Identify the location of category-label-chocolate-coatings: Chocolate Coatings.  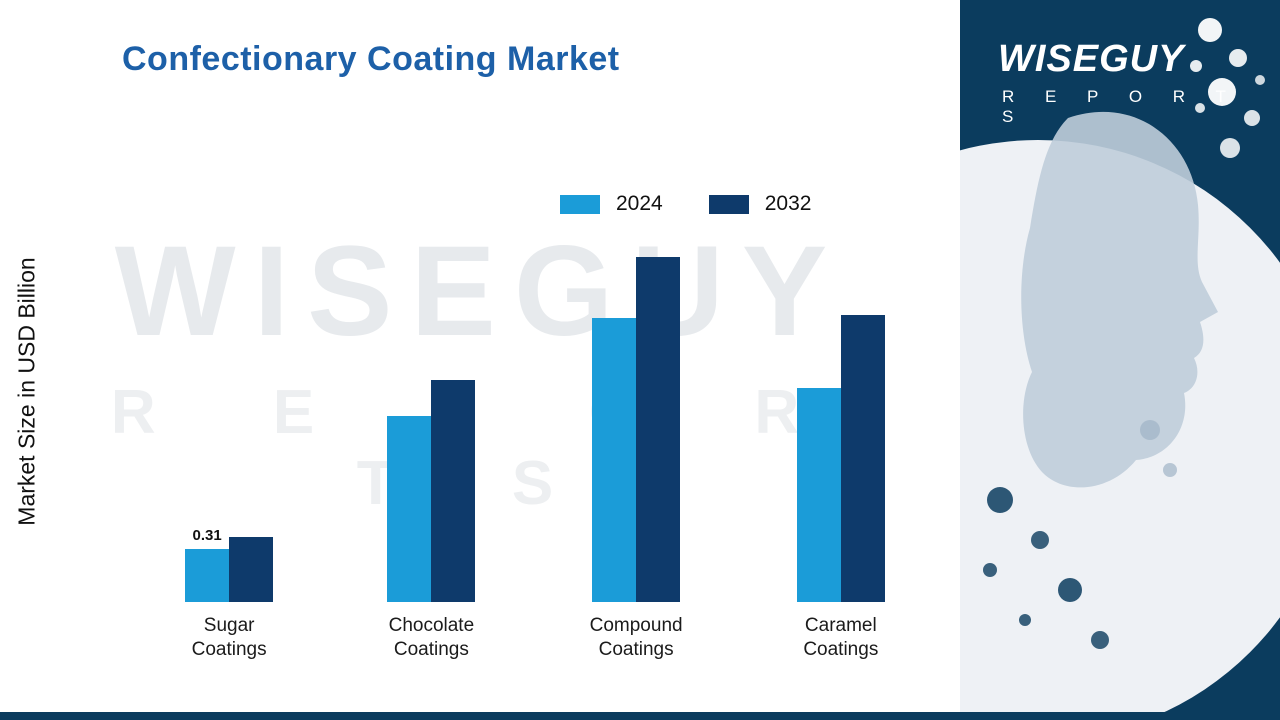
(431, 637).